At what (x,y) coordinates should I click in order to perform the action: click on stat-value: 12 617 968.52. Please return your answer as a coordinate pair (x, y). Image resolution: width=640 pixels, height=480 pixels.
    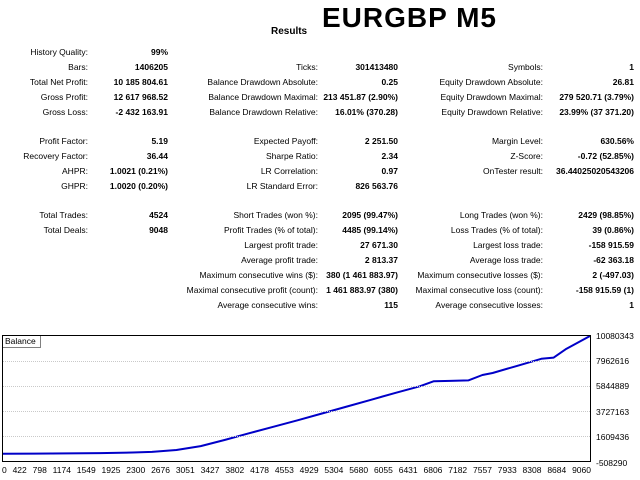
    Looking at the image, I should click on (140, 97).